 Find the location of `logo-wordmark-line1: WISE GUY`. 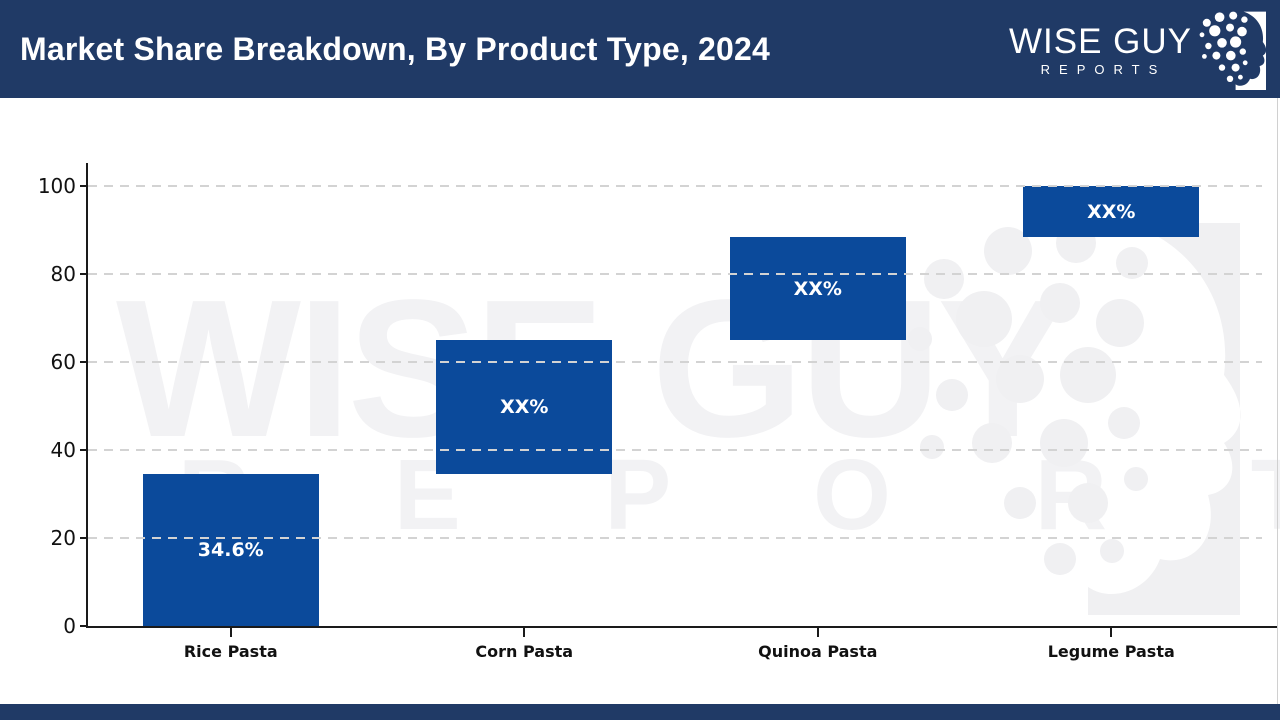

logo-wordmark-line1: WISE GUY is located at coordinates (1100, 41).